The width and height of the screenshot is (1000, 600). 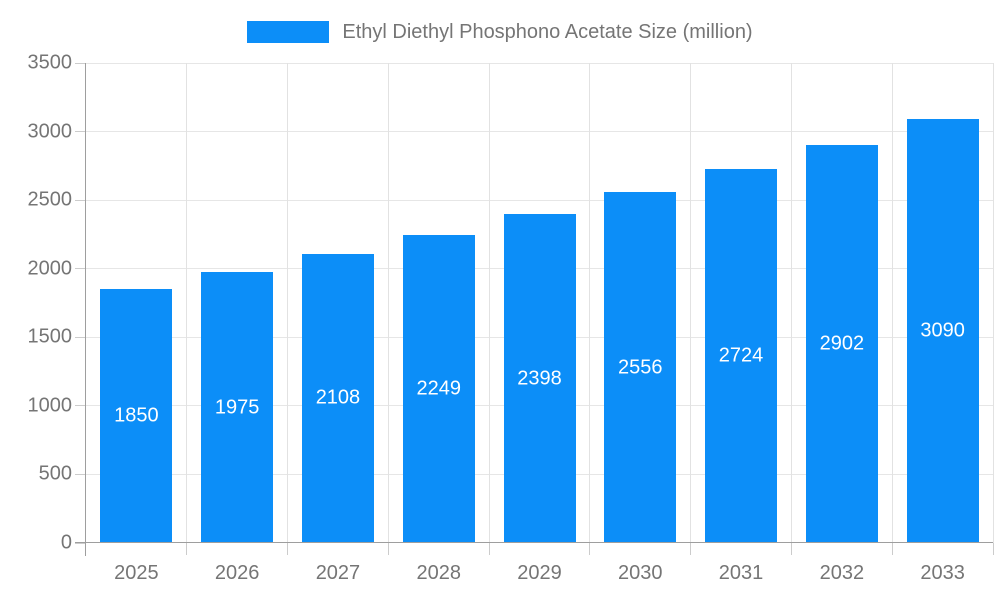 I want to click on x-axis-tick-label: 2028, so click(x=438, y=573).